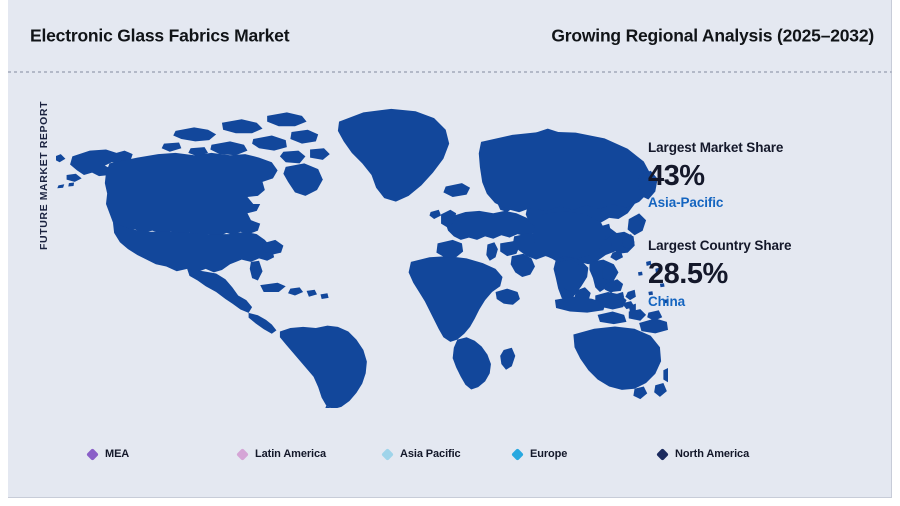  What do you see at coordinates (667, 301) in the screenshot?
I see `stat-subtitle: China` at bounding box center [667, 301].